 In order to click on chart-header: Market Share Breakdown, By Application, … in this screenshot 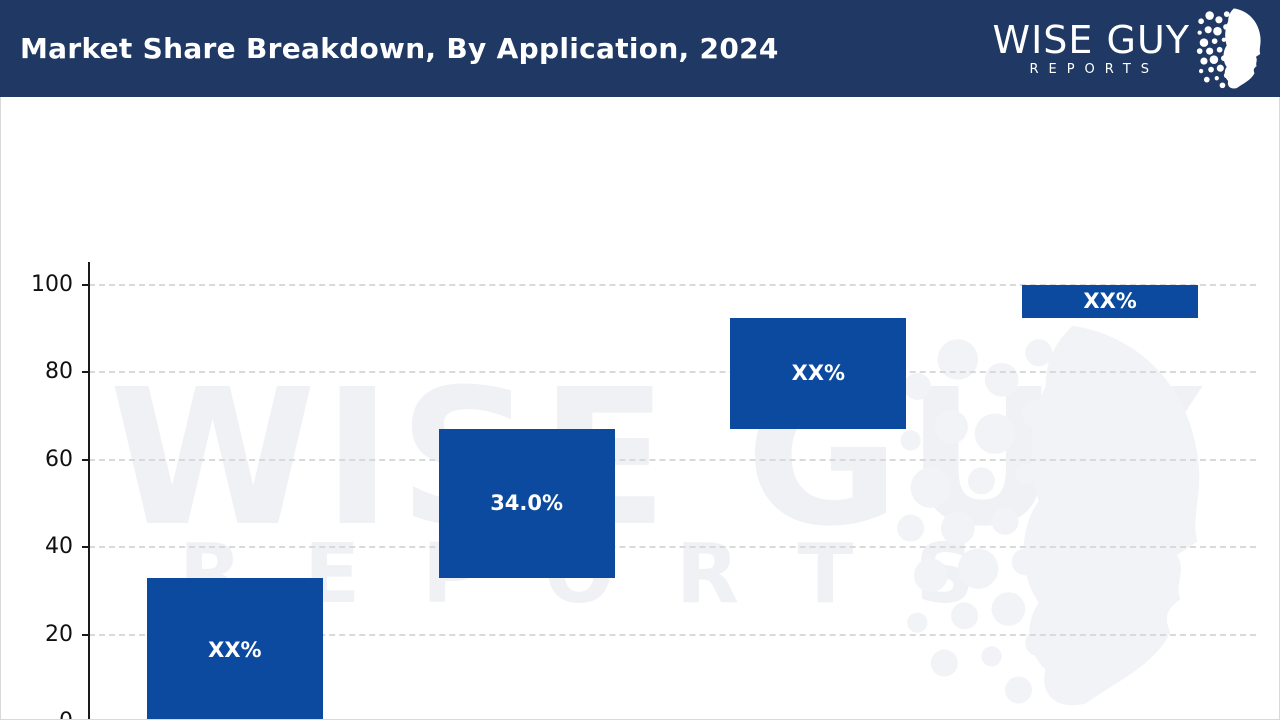, I will do `click(640, 48)`.